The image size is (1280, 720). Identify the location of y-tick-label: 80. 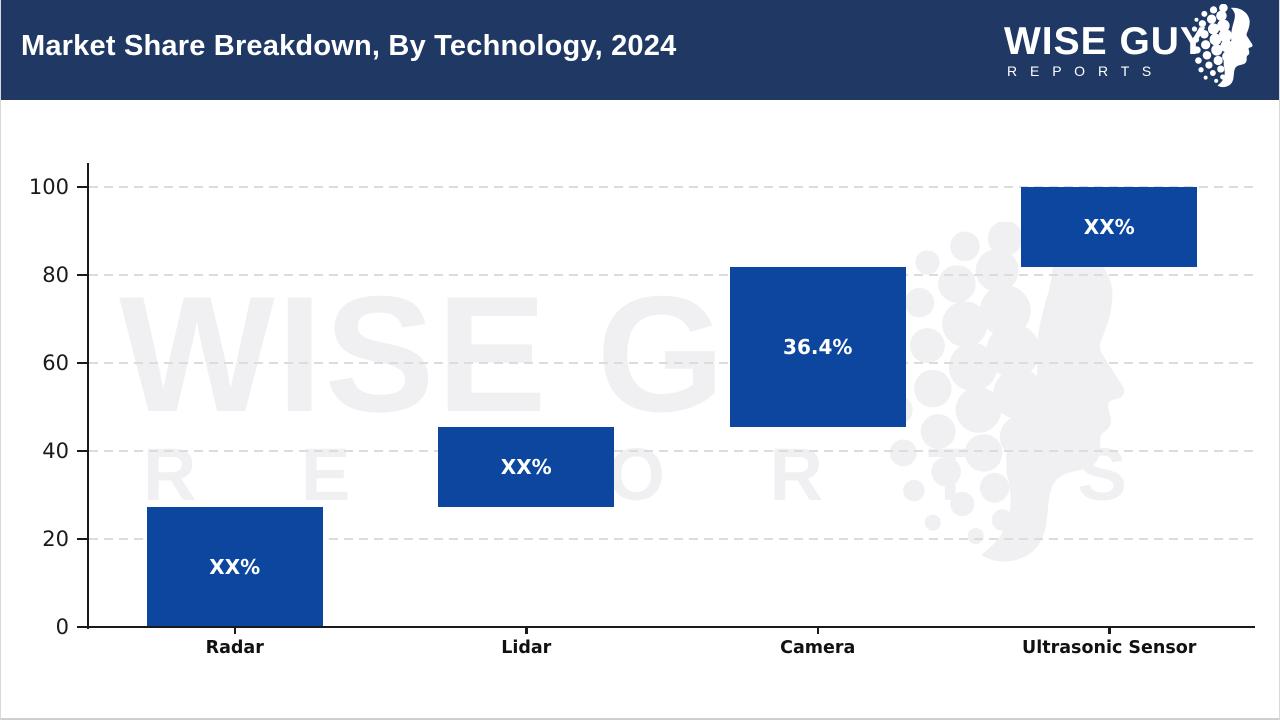
(55, 275).